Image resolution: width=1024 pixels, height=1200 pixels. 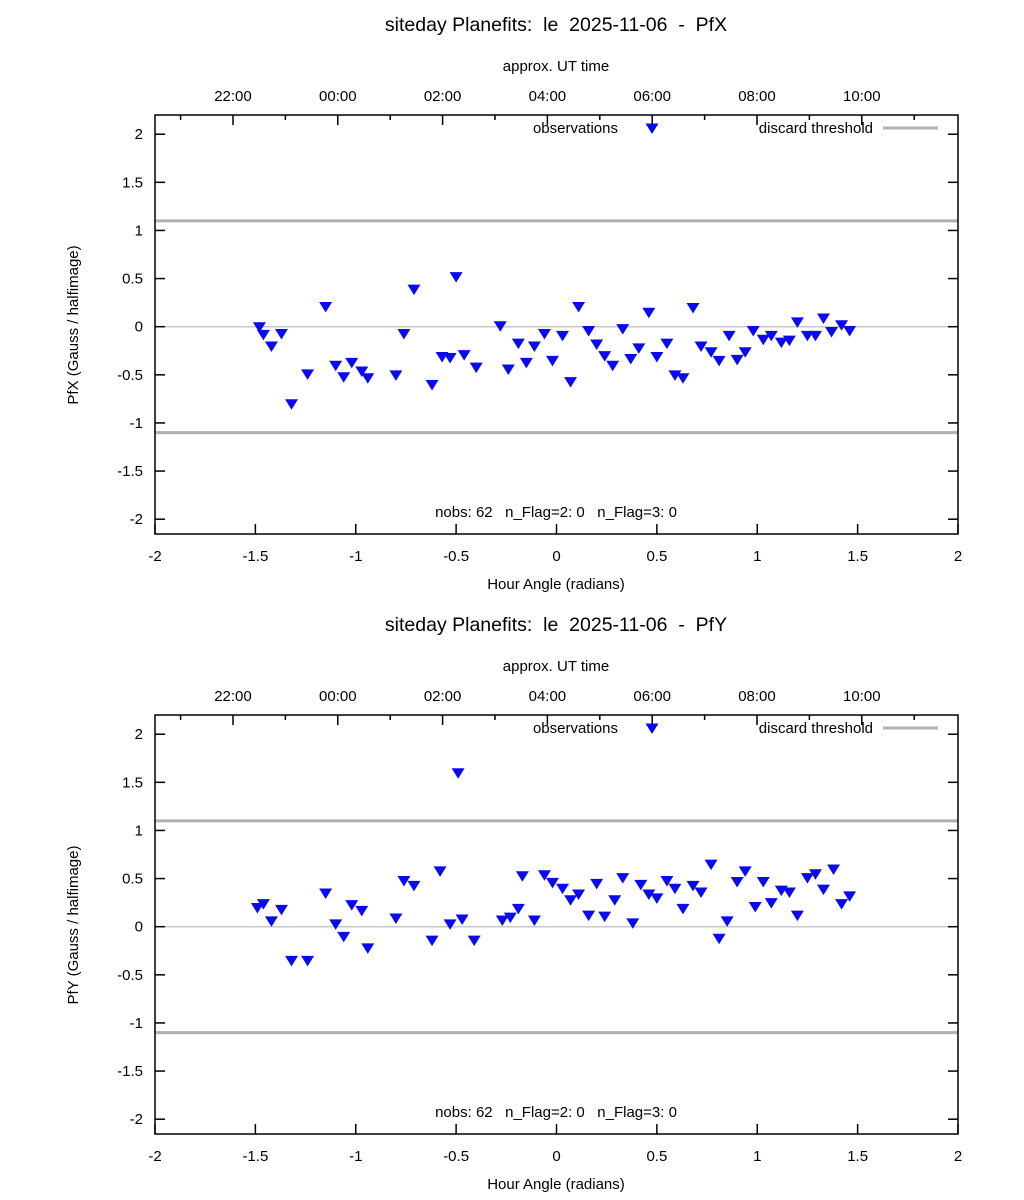 I want to click on y-axis-label: PfY (Gauss / halfimage), so click(x=73, y=925).